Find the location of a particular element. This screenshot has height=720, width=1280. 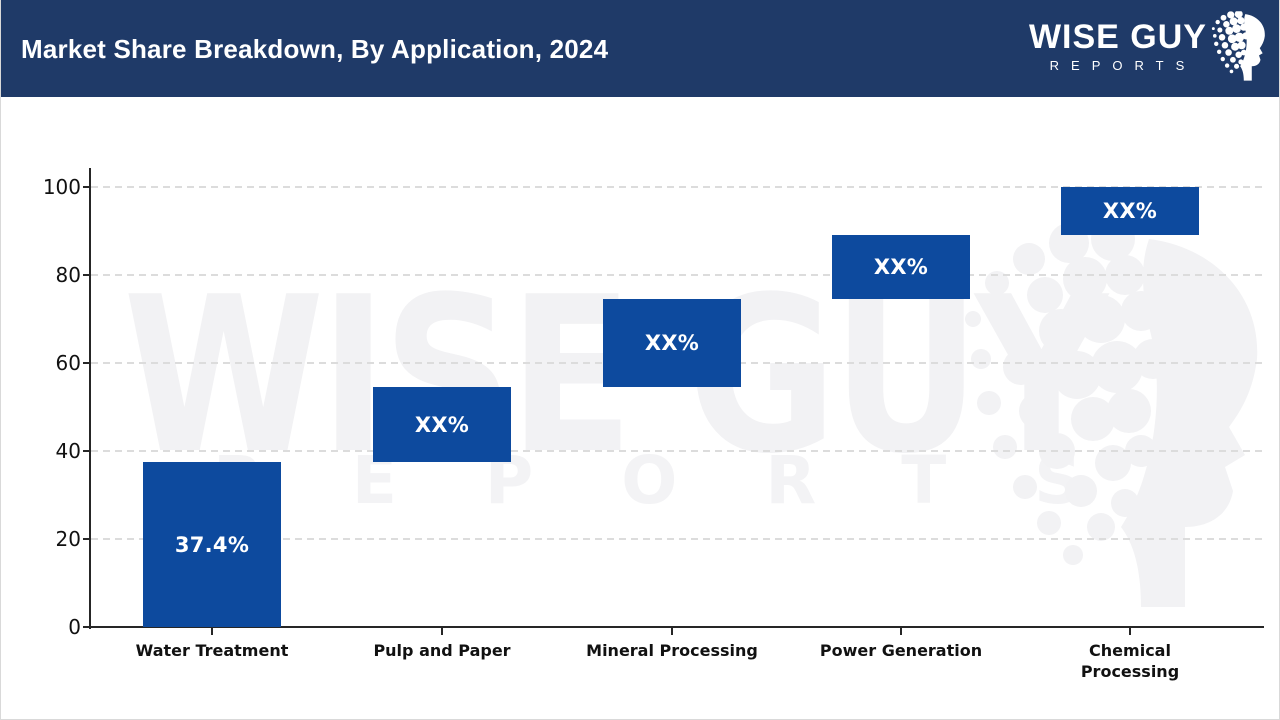

x-category-label: Chemical Processing is located at coordinates (1130, 661).